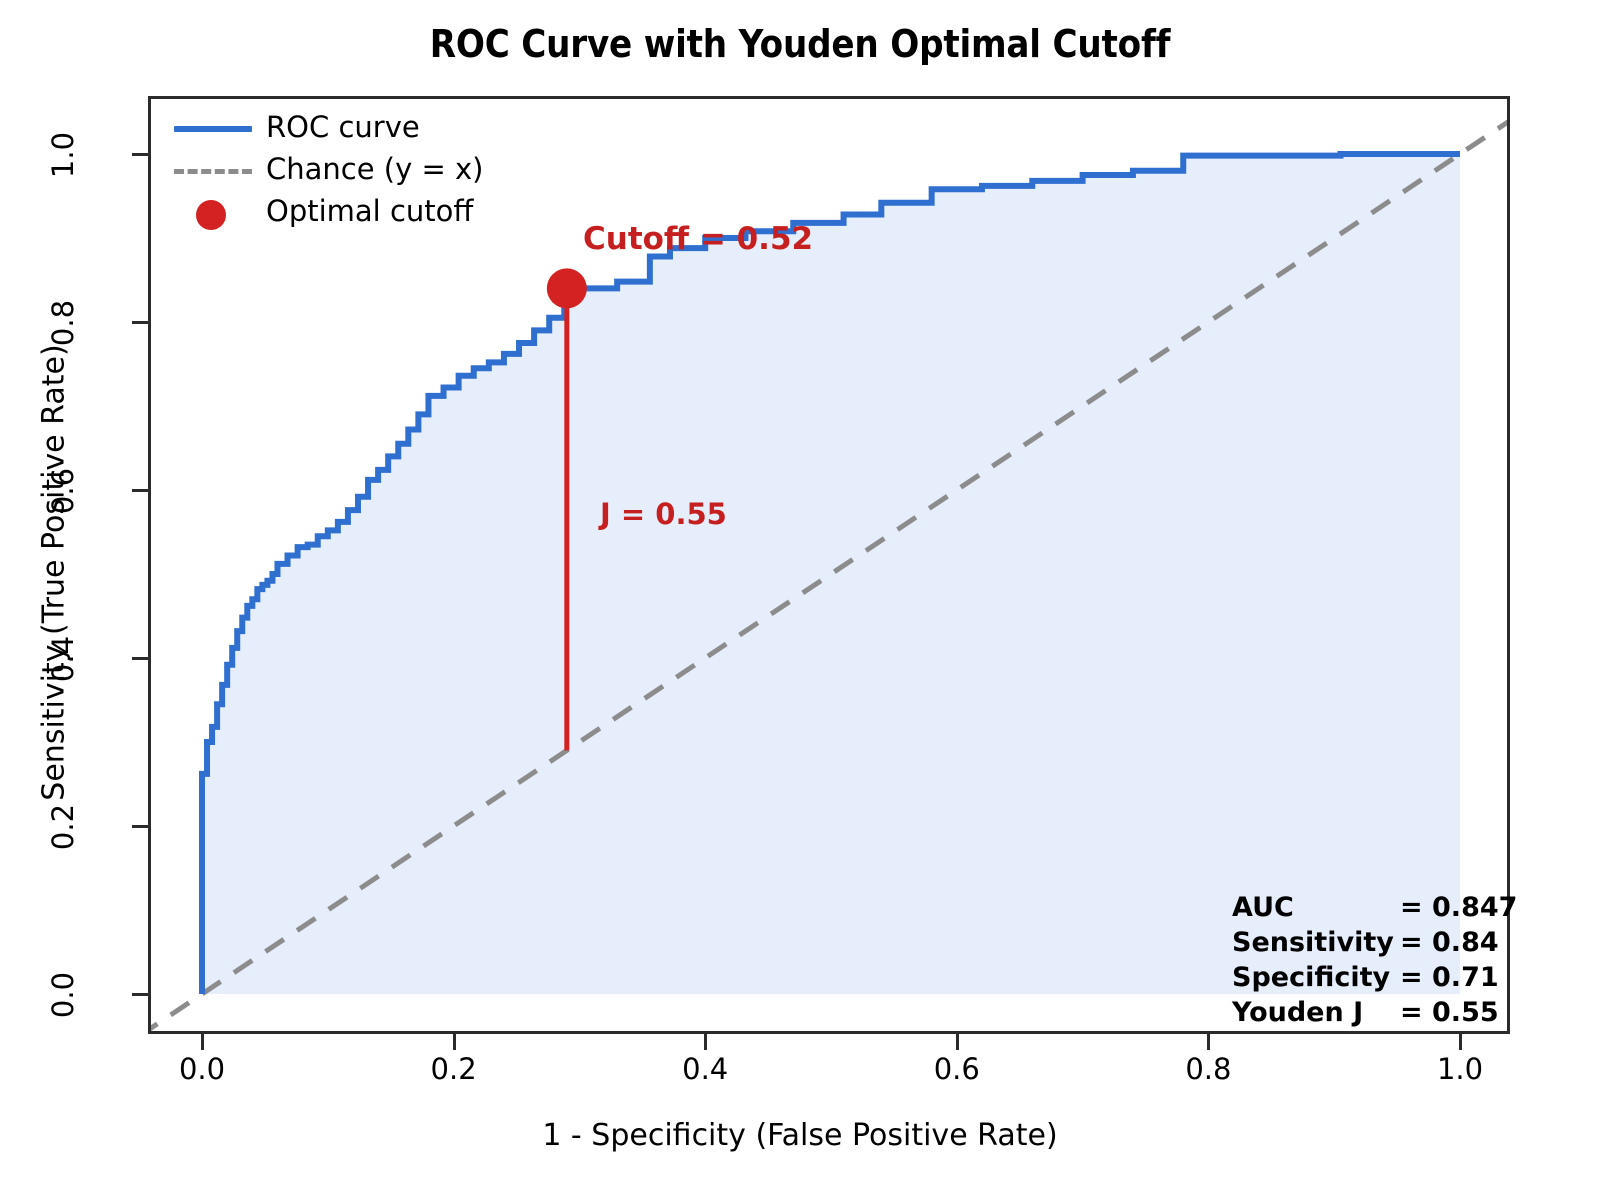 The width and height of the screenshot is (1600, 1200). I want to click on stats-row: Youden J = 0.55, so click(1374, 1012).